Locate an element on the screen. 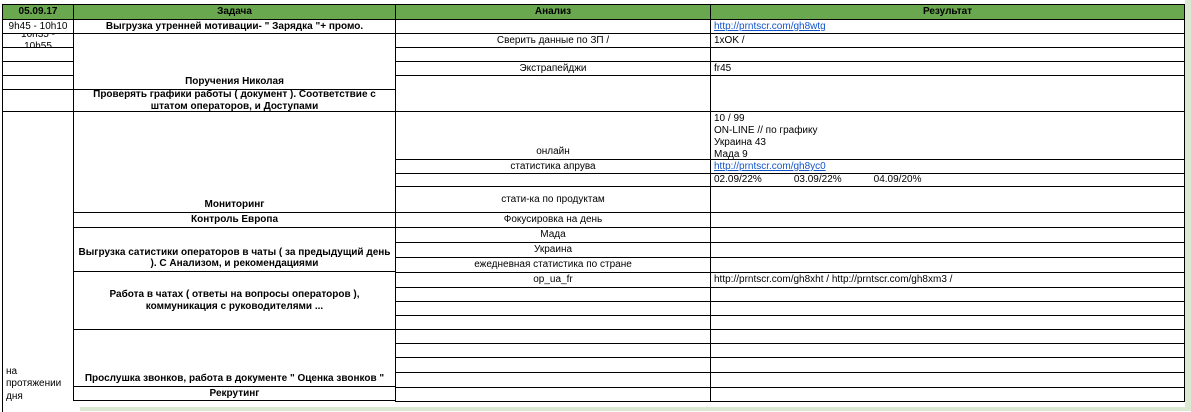 Image resolution: width=1191 pixels, height=412 pixels. result-salary-ok-cell: 1xOK / is located at coordinates (947, 41).